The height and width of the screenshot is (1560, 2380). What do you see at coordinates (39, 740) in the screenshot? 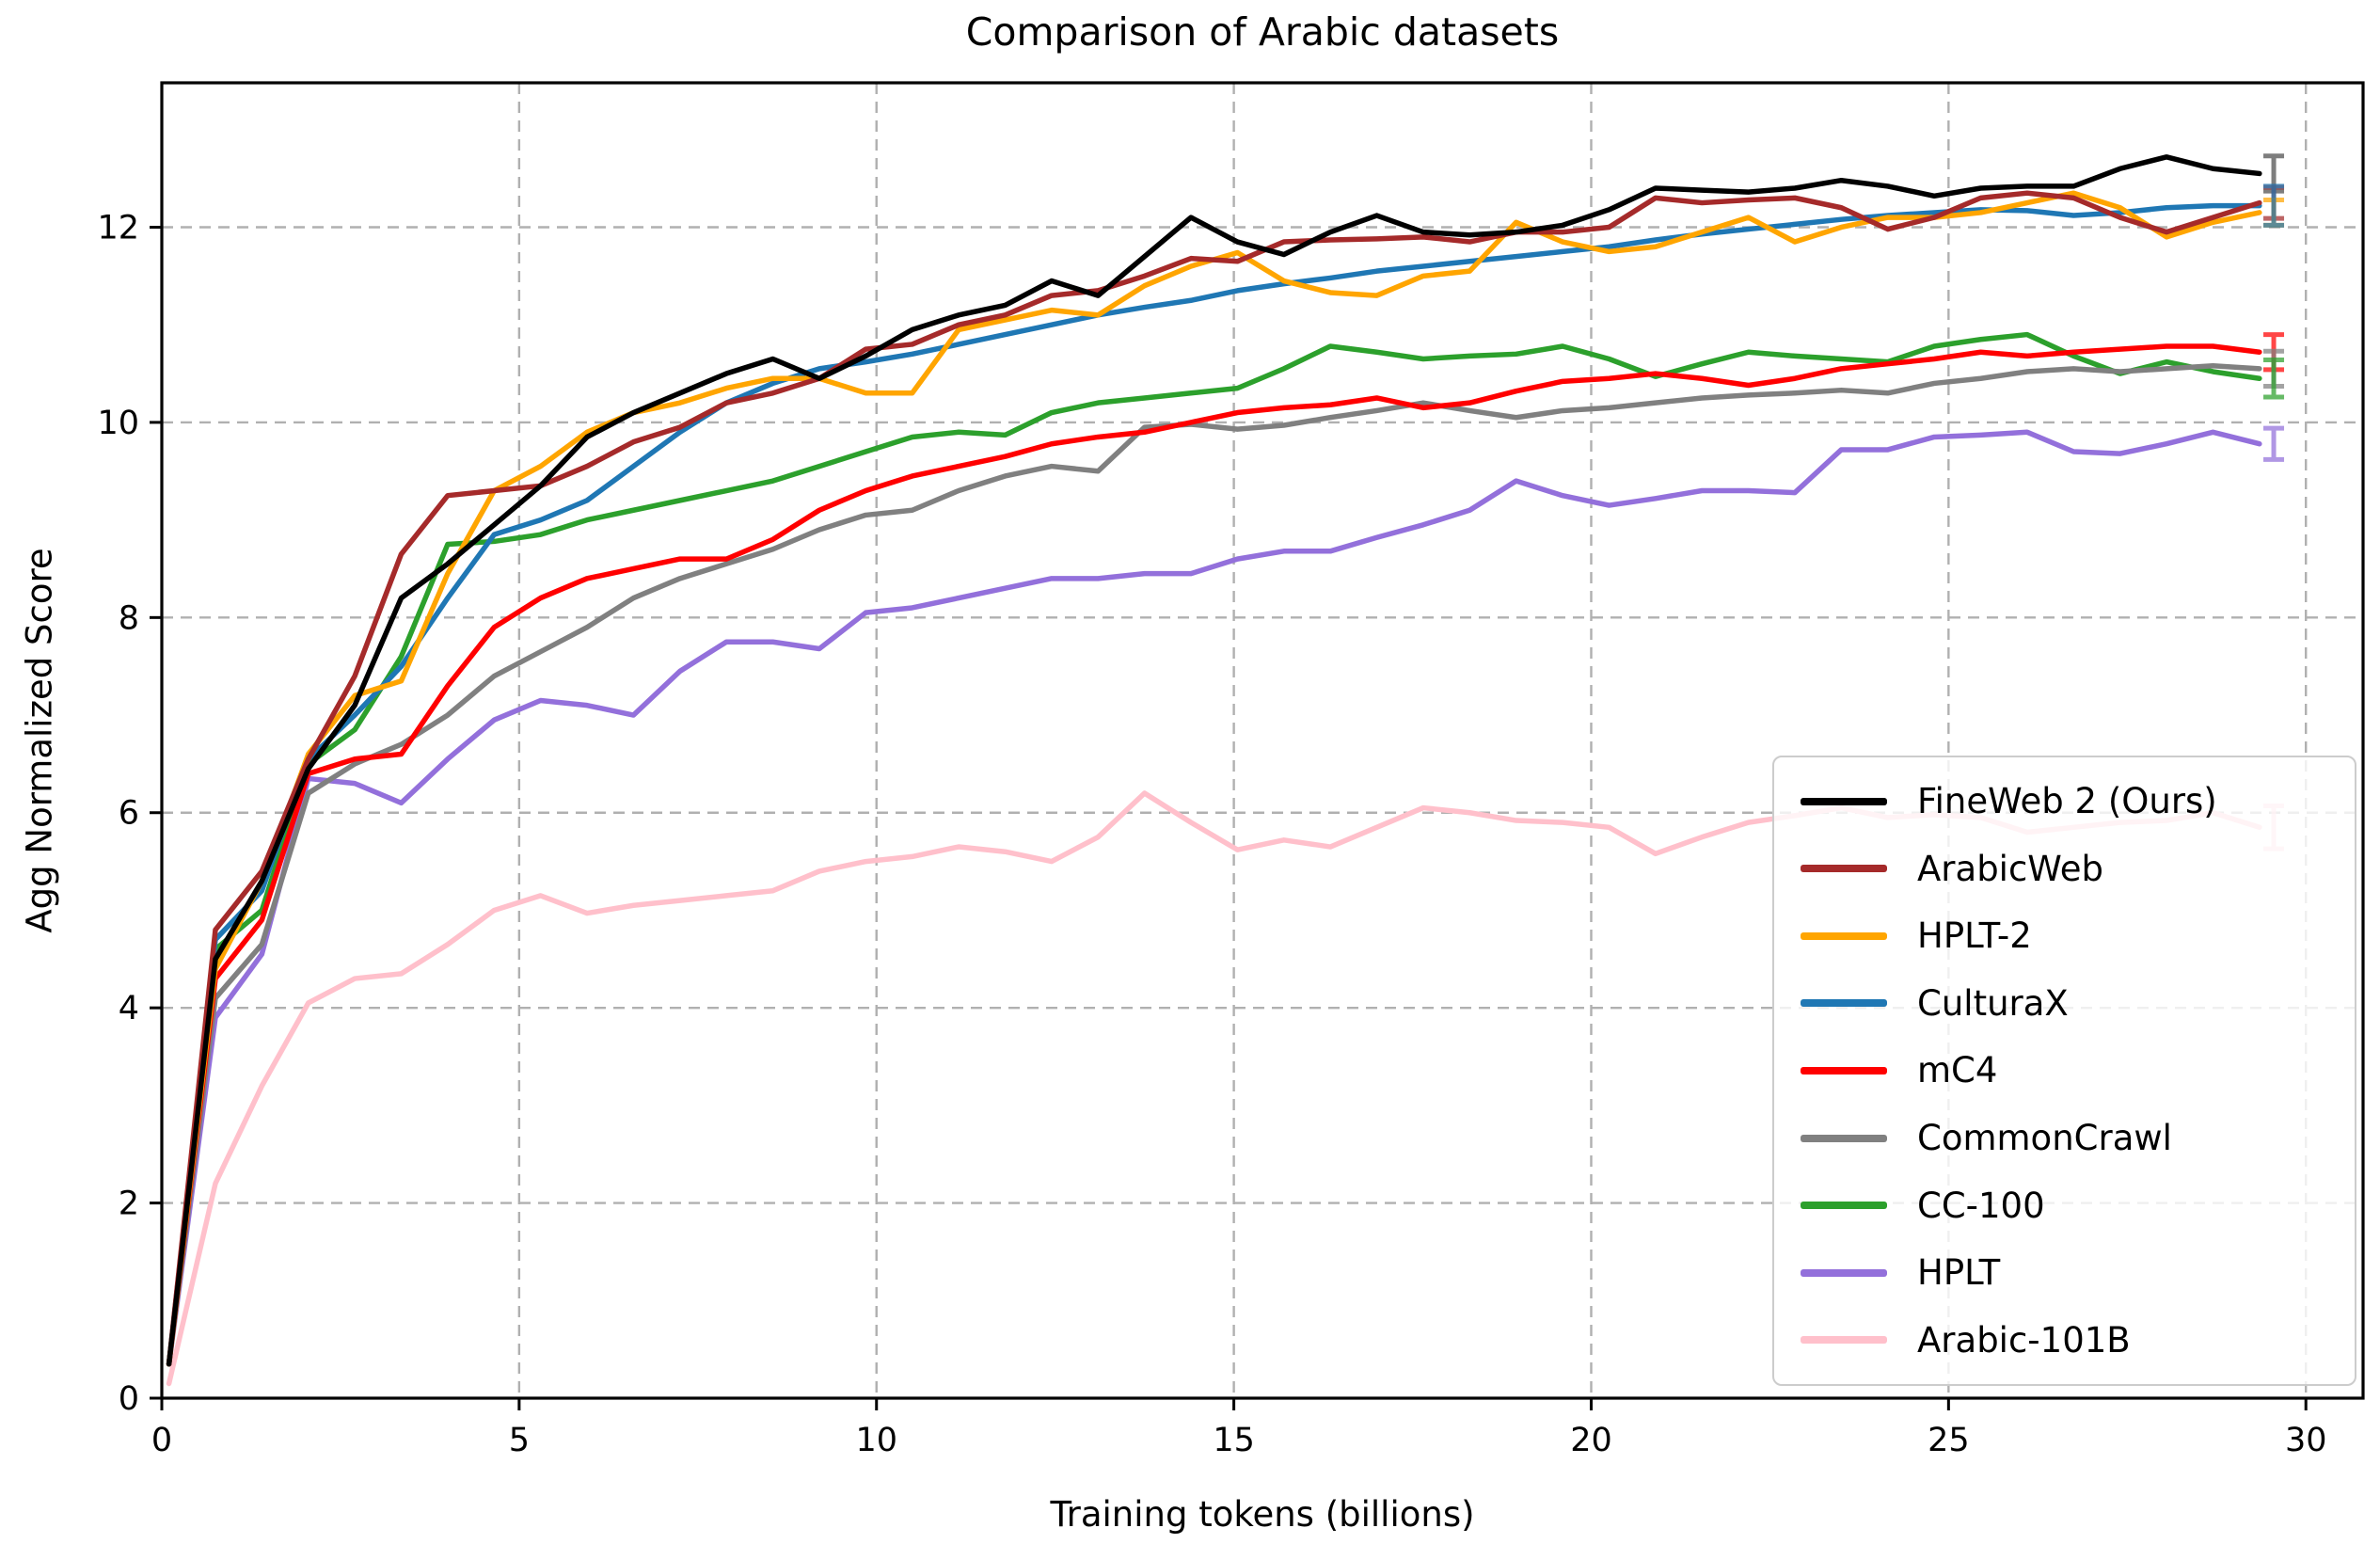
I see `y-axis-label: Agg Normalized Score` at bounding box center [39, 740].